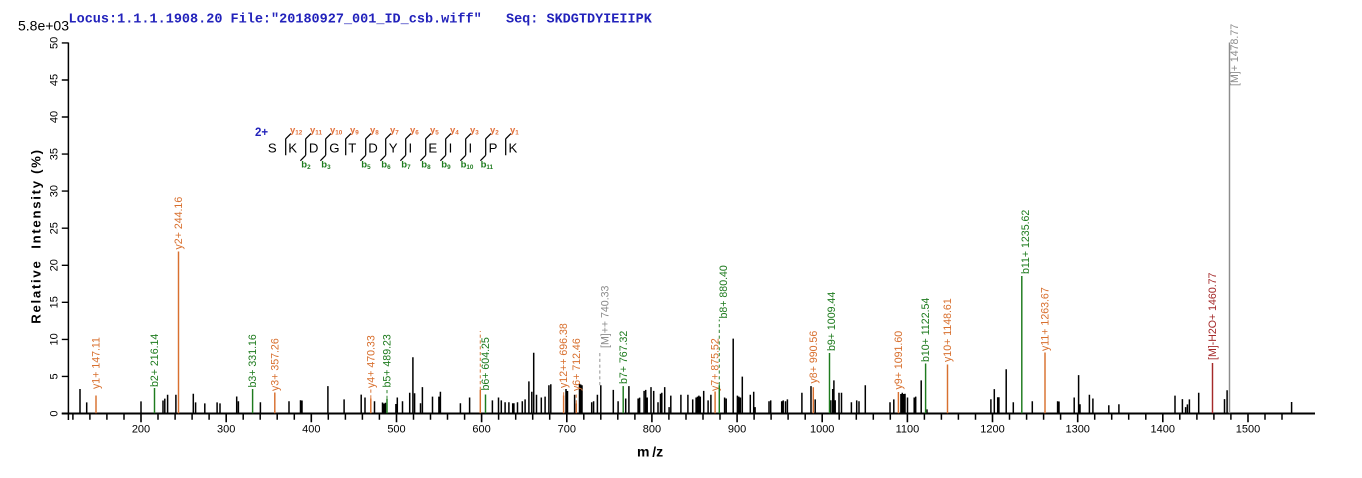 This screenshot has width=1362, height=478. I want to click on svg-text: y3, so click(474, 131).